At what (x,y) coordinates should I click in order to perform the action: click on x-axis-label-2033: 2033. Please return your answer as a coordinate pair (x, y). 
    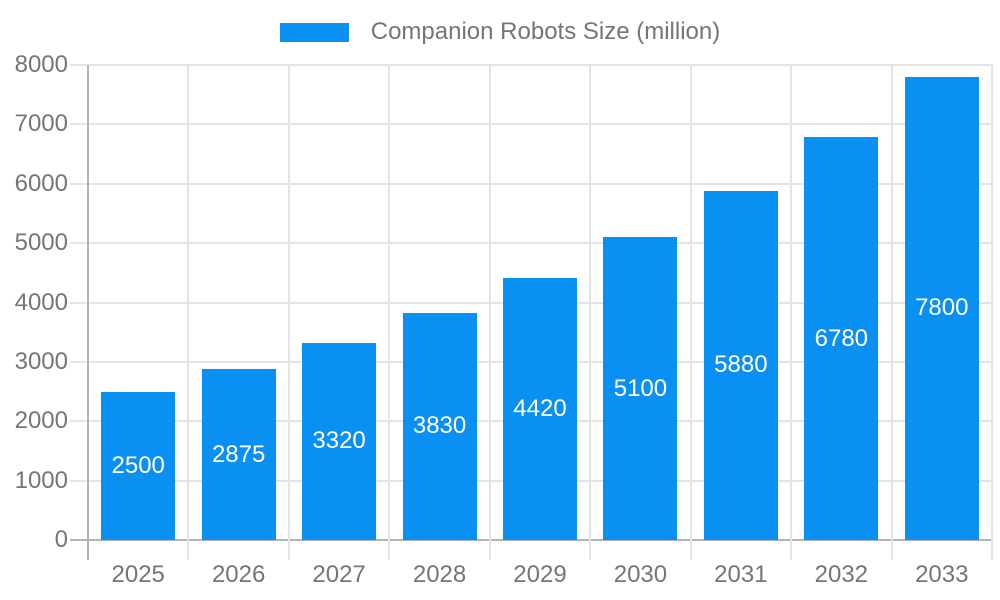
    Looking at the image, I should click on (942, 574).